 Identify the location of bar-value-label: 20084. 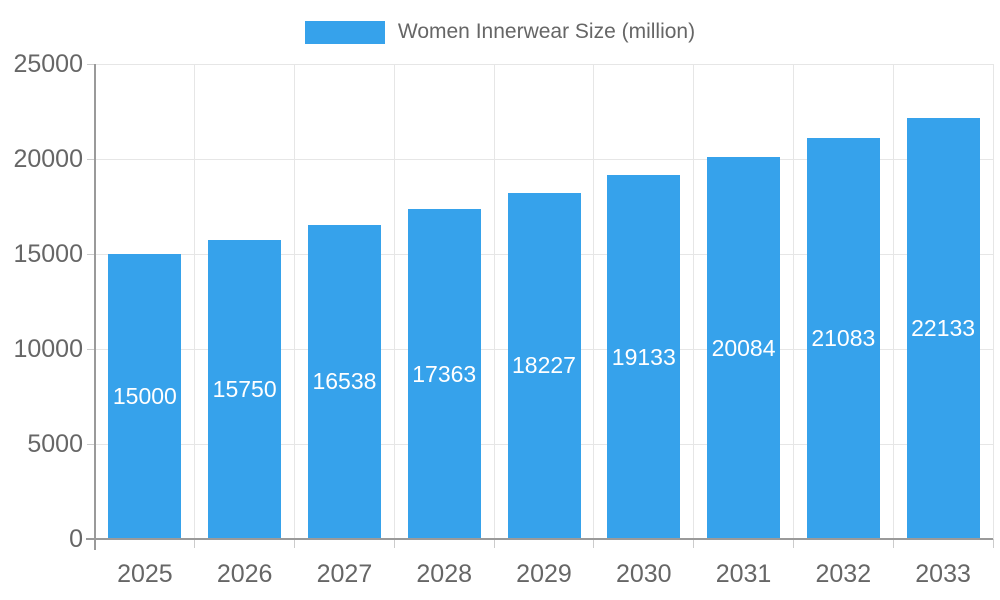
(743, 347).